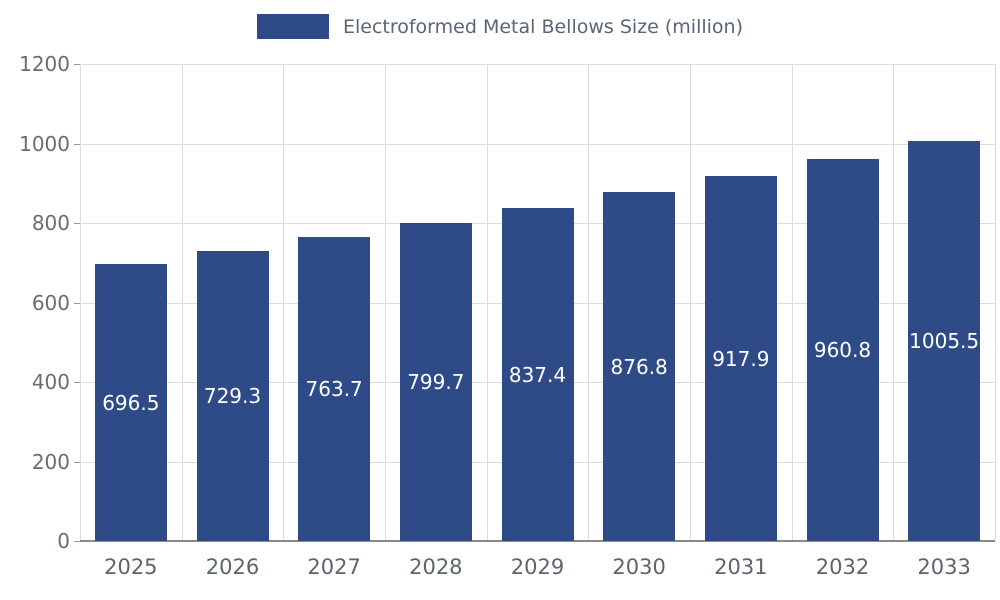  I want to click on y-tick-label: 0, so click(63, 541).